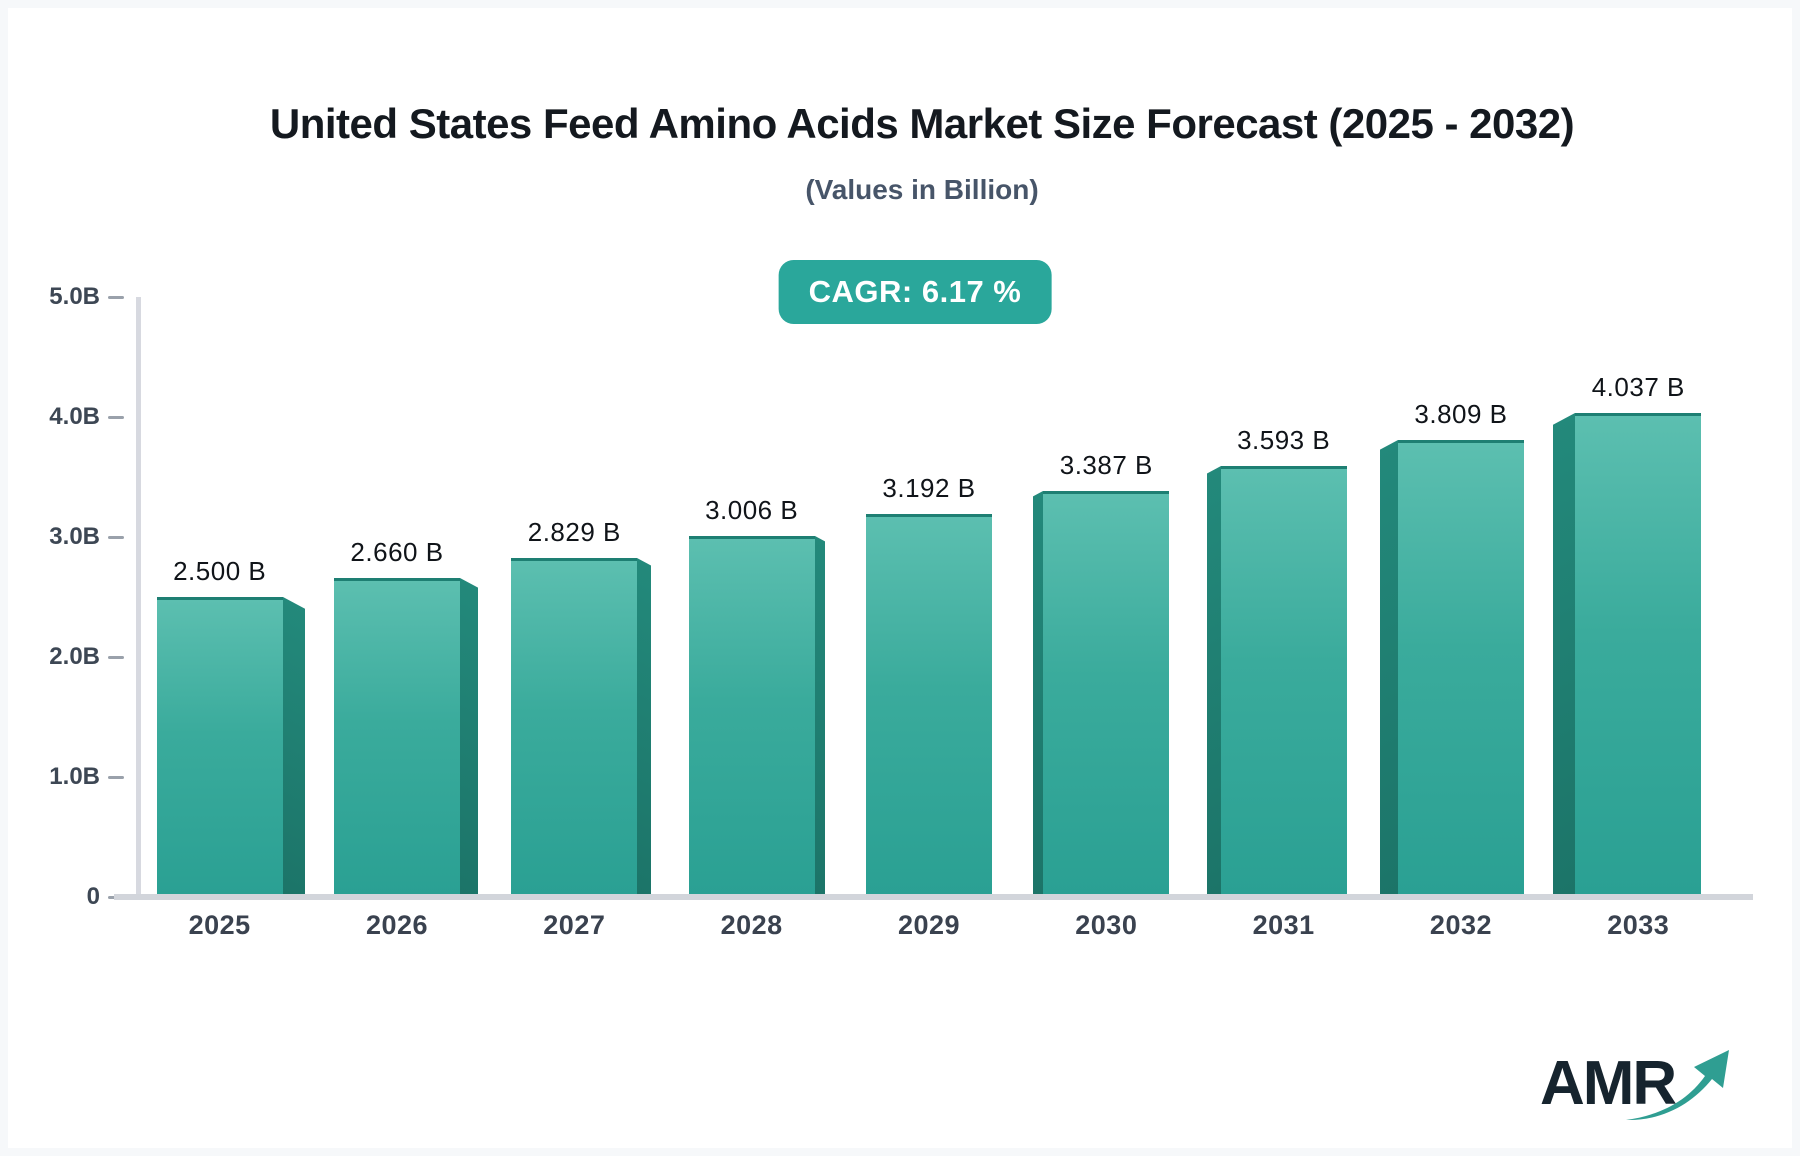  I want to click on bar-column: 3.006 B, so click(751, 597).